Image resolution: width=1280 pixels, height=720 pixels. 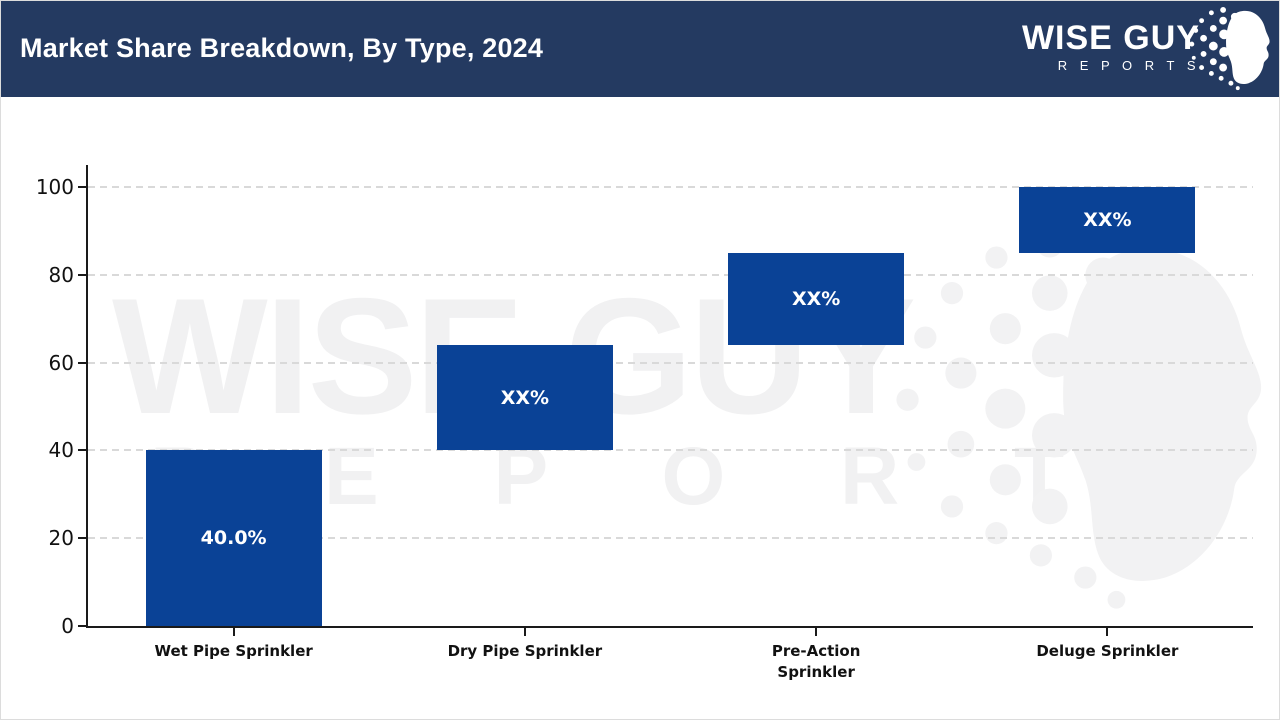 I want to click on logo-head-icon, so click(x=1229, y=48).